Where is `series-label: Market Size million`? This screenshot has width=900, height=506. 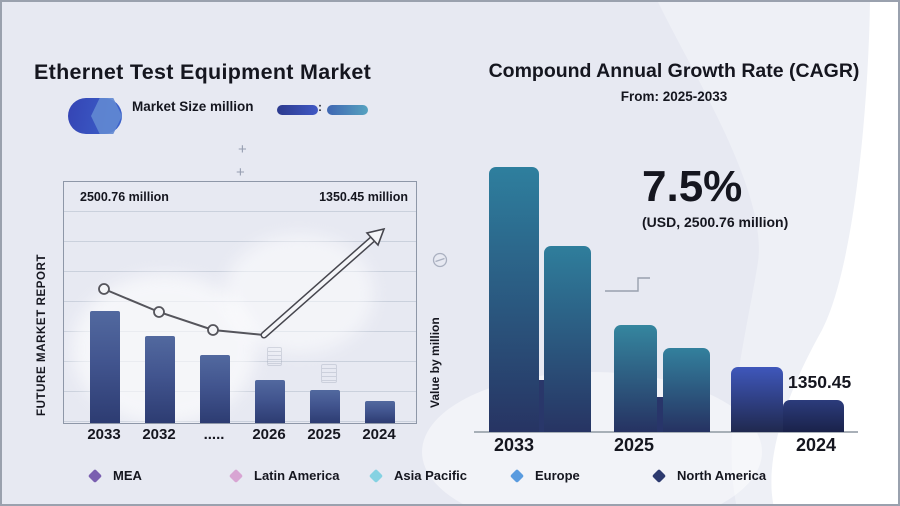 series-label: Market Size million is located at coordinates (193, 106).